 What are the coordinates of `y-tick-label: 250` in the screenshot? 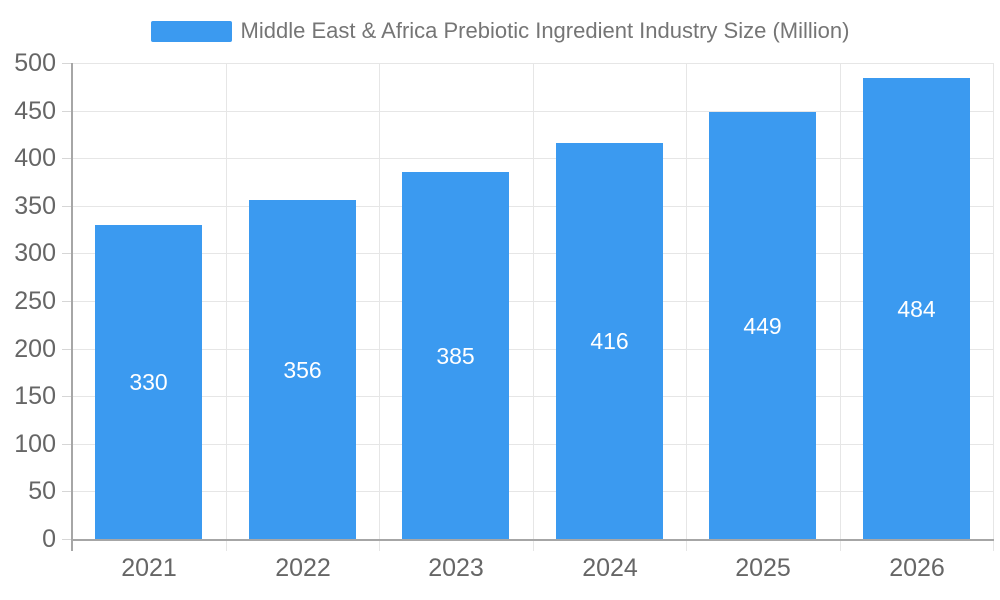 It's located at (35, 301).